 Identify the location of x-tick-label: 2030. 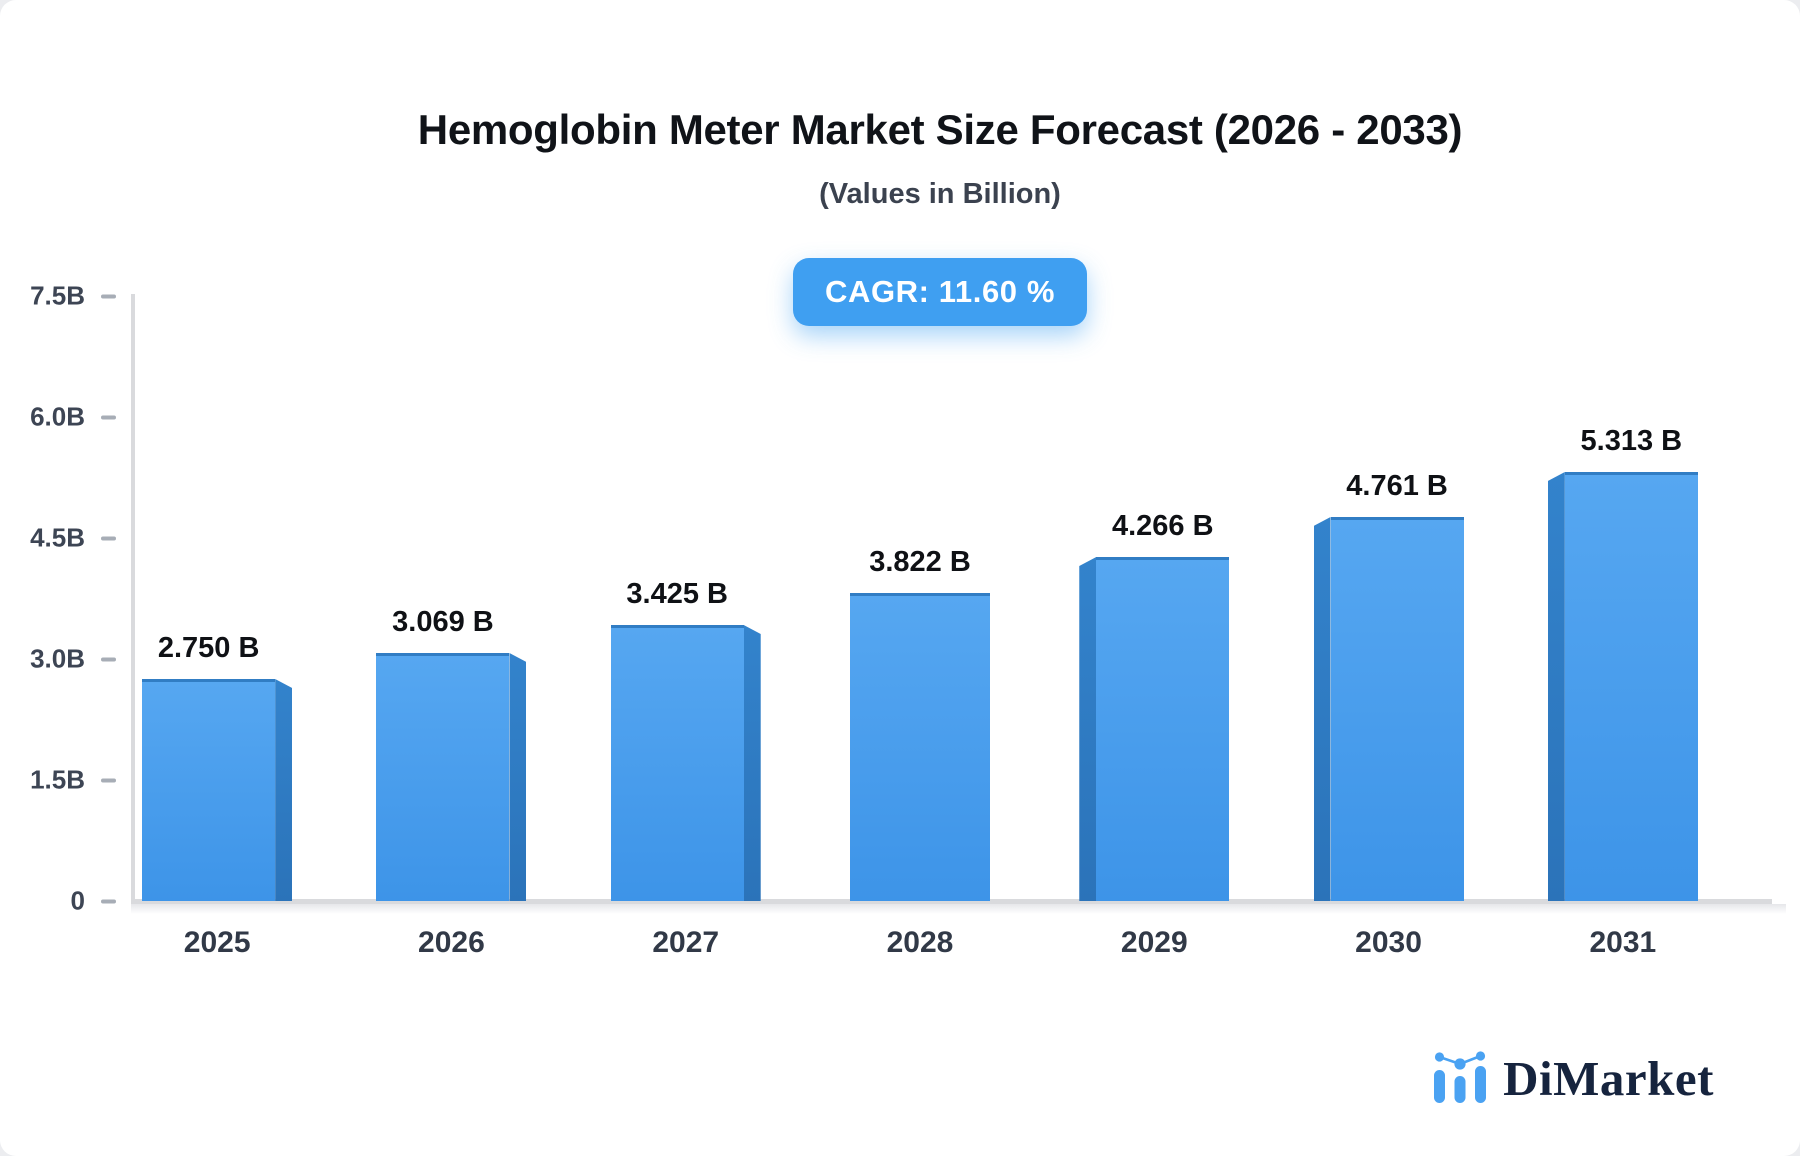
(1388, 942).